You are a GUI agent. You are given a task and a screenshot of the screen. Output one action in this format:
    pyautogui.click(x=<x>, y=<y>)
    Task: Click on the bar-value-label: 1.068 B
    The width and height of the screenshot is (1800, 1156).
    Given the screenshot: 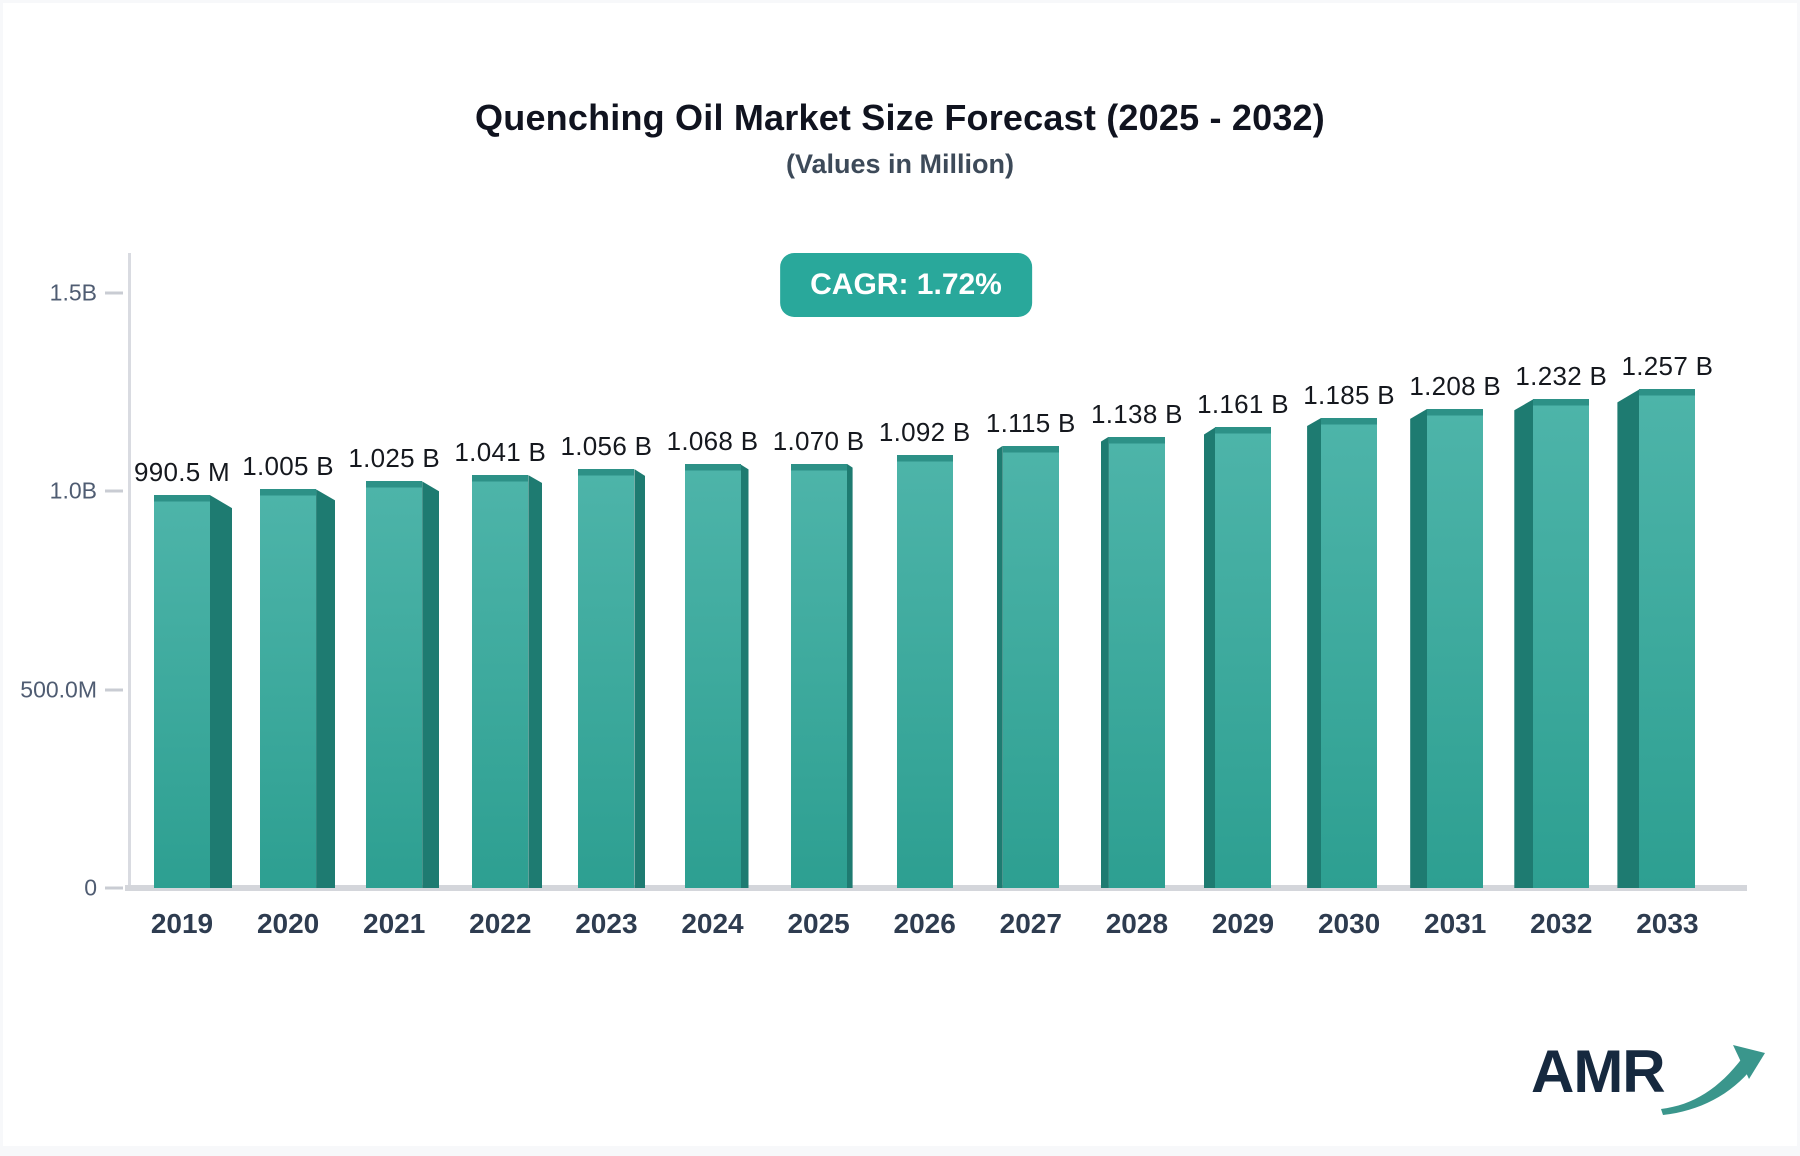 What is the action you would take?
    pyautogui.click(x=712, y=441)
    